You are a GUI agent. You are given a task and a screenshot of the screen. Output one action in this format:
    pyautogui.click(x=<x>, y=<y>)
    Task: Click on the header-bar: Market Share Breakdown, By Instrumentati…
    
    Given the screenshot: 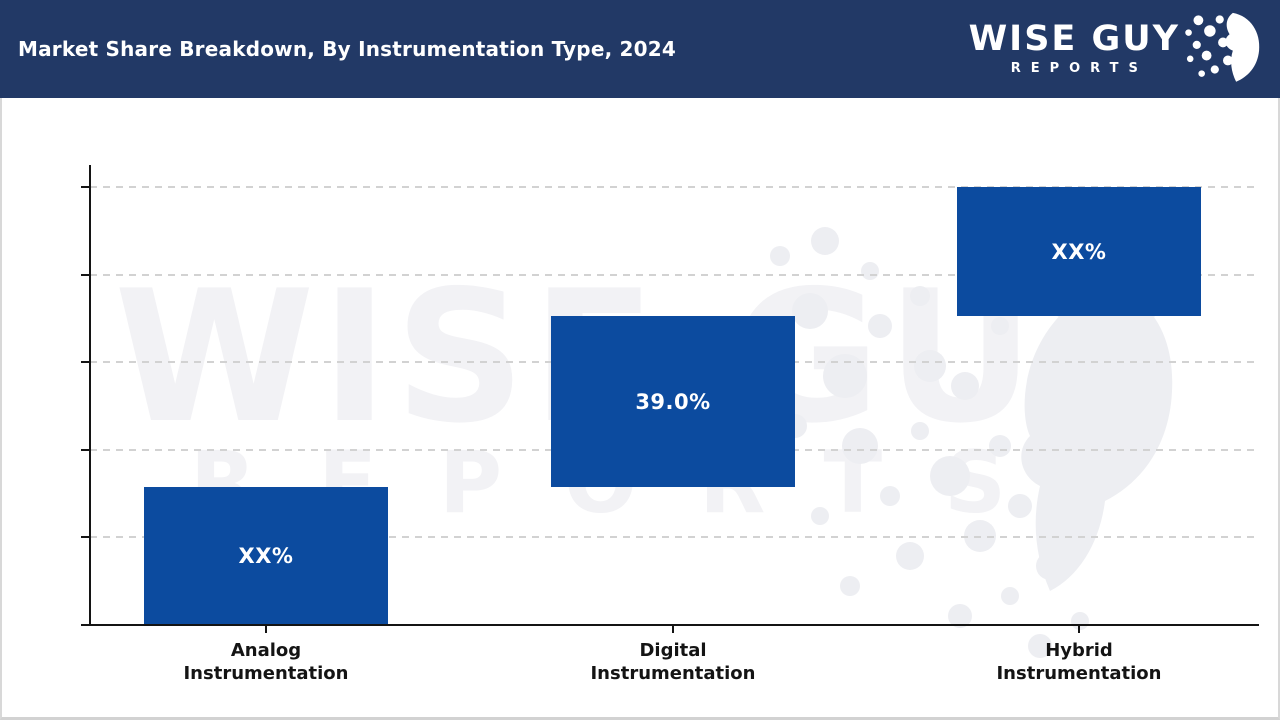 What is the action you would take?
    pyautogui.click(x=640, y=49)
    